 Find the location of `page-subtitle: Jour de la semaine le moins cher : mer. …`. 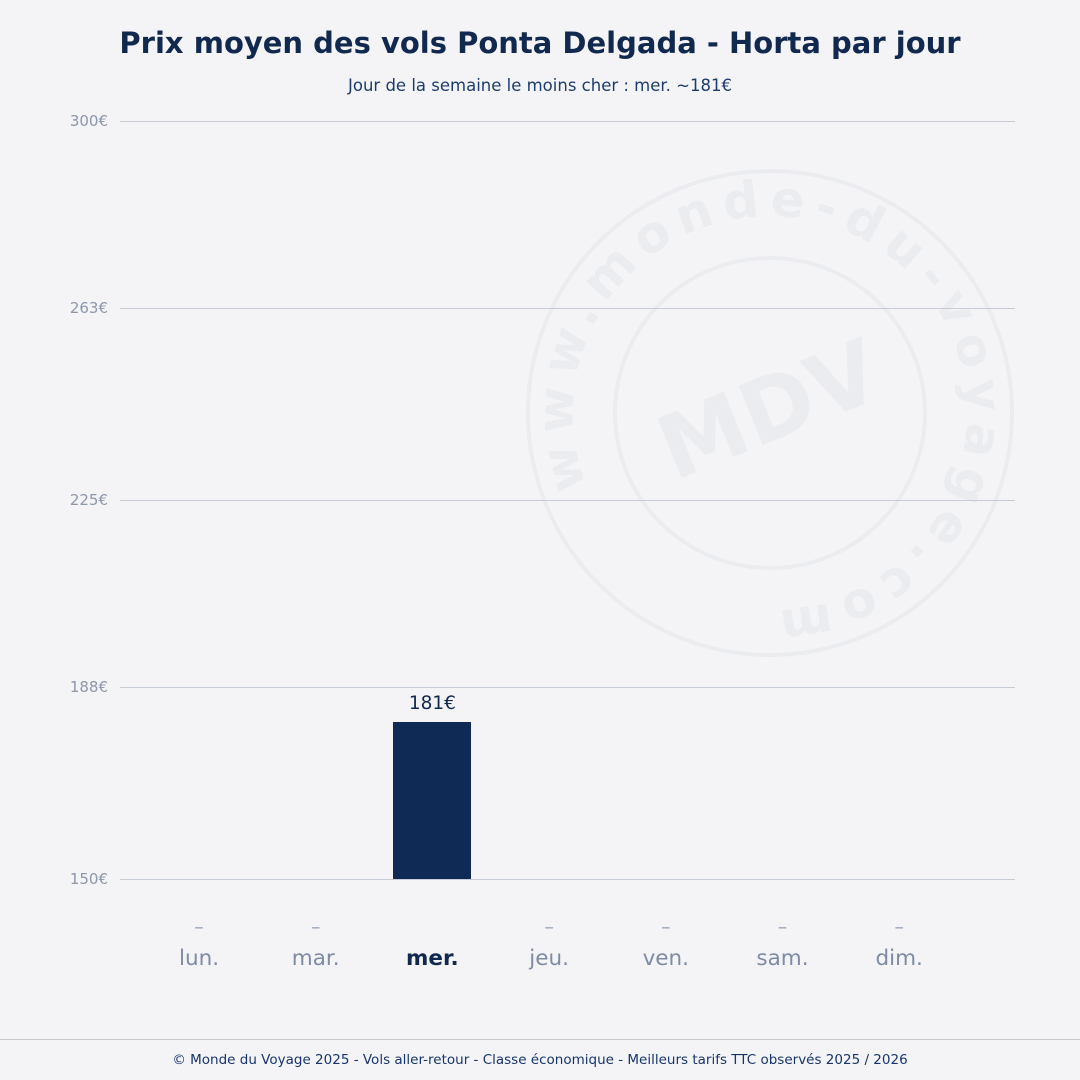

page-subtitle: Jour de la semaine le moins cher : mer. … is located at coordinates (540, 85).